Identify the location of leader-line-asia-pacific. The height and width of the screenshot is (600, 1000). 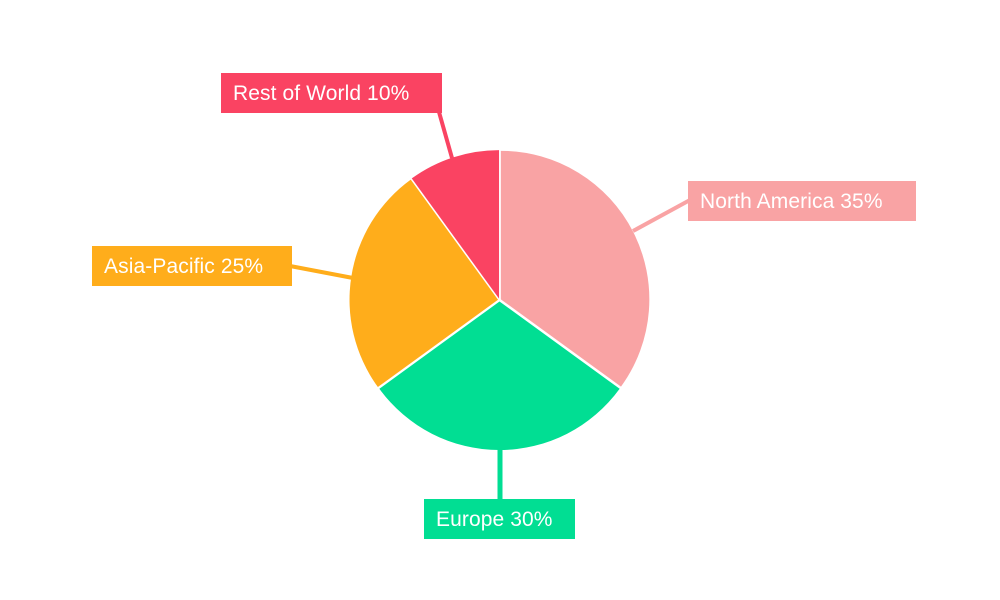
(321, 272).